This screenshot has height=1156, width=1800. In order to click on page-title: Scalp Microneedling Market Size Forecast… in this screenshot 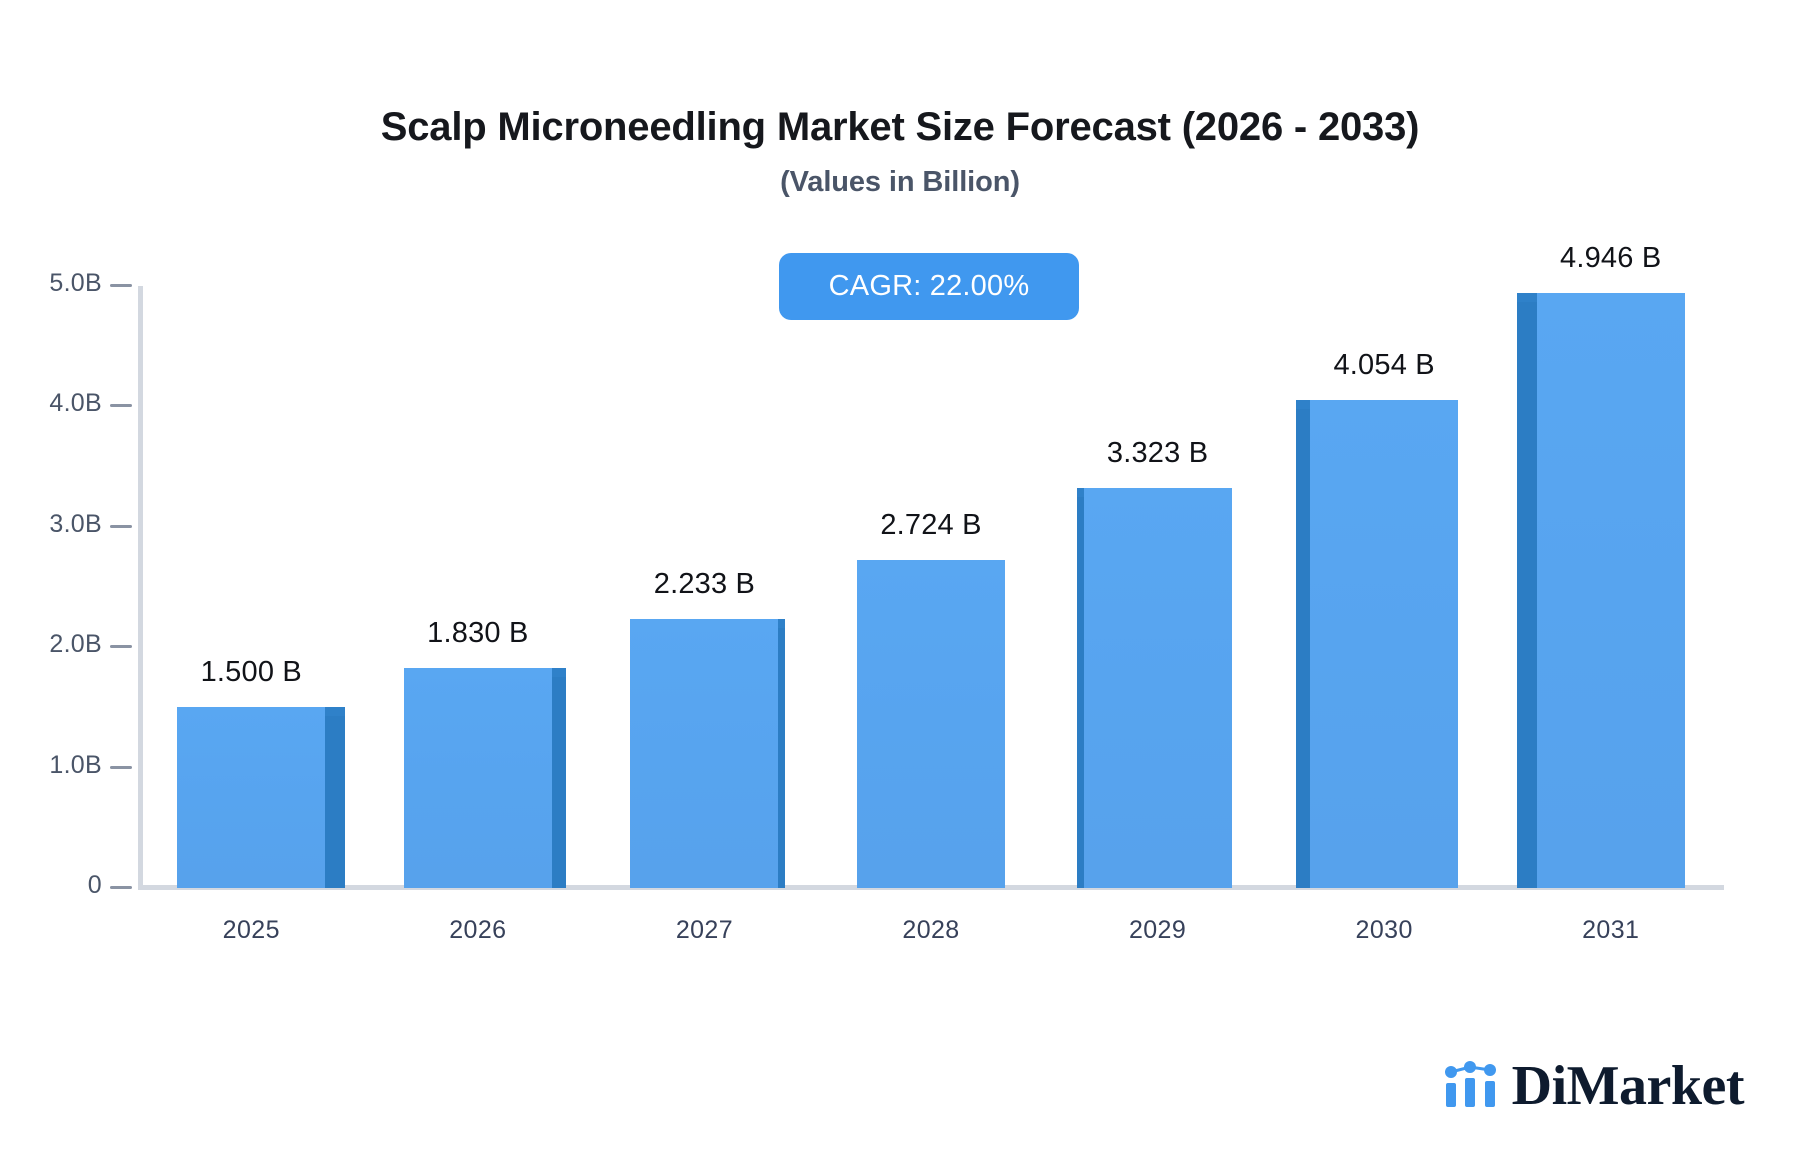, I will do `click(900, 127)`.